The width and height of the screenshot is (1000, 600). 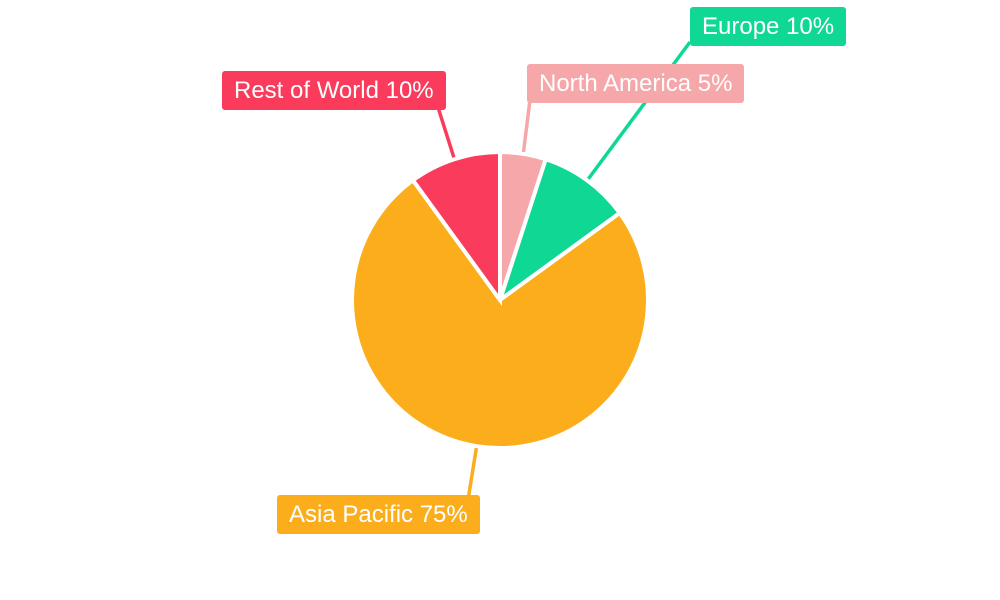 What do you see at coordinates (636, 83) in the screenshot?
I see `callout-label-north-america: North America 5%` at bounding box center [636, 83].